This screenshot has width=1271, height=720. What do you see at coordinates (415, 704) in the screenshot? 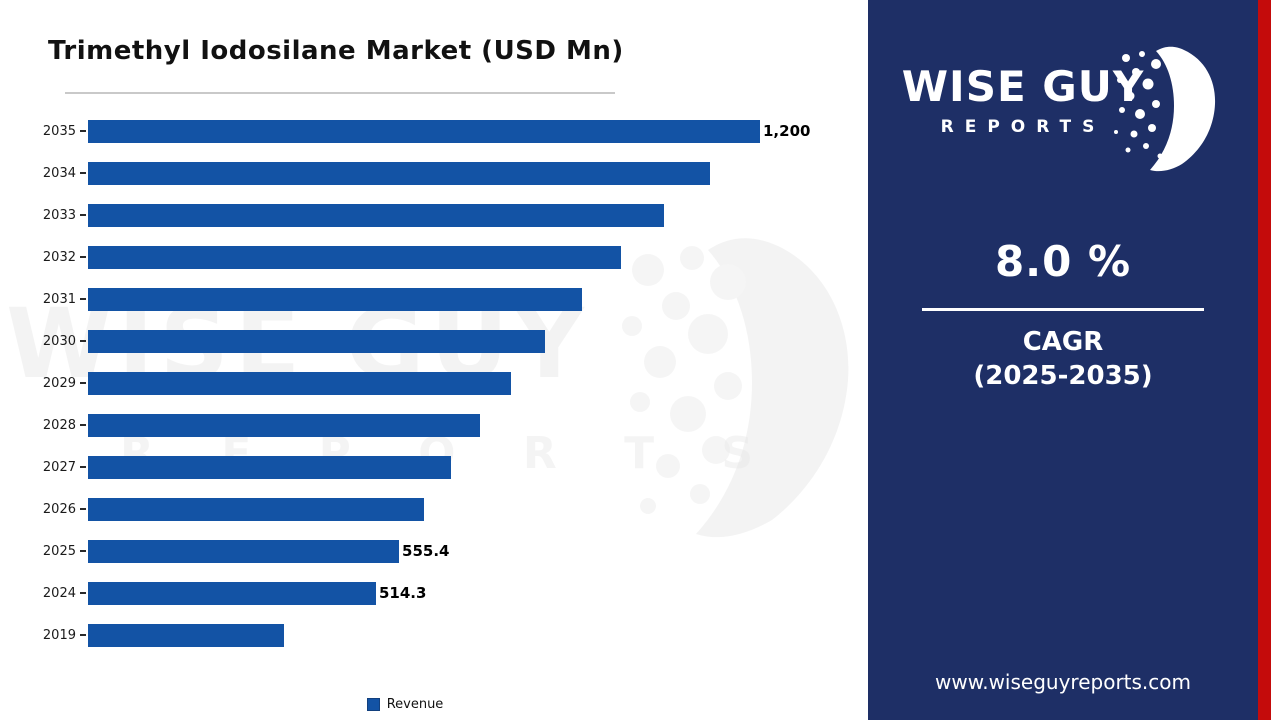
I see `legend-label-revenue: Revenue` at bounding box center [415, 704].